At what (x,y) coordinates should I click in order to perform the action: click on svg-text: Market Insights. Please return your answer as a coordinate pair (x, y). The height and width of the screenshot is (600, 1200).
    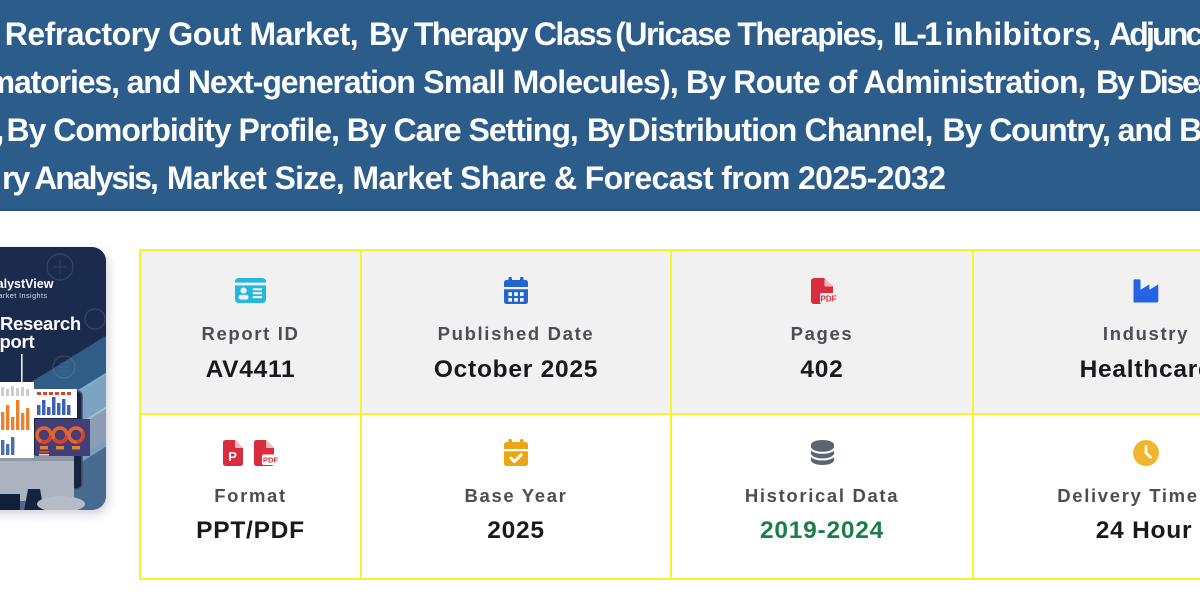
    Looking at the image, I should click on (23, 295).